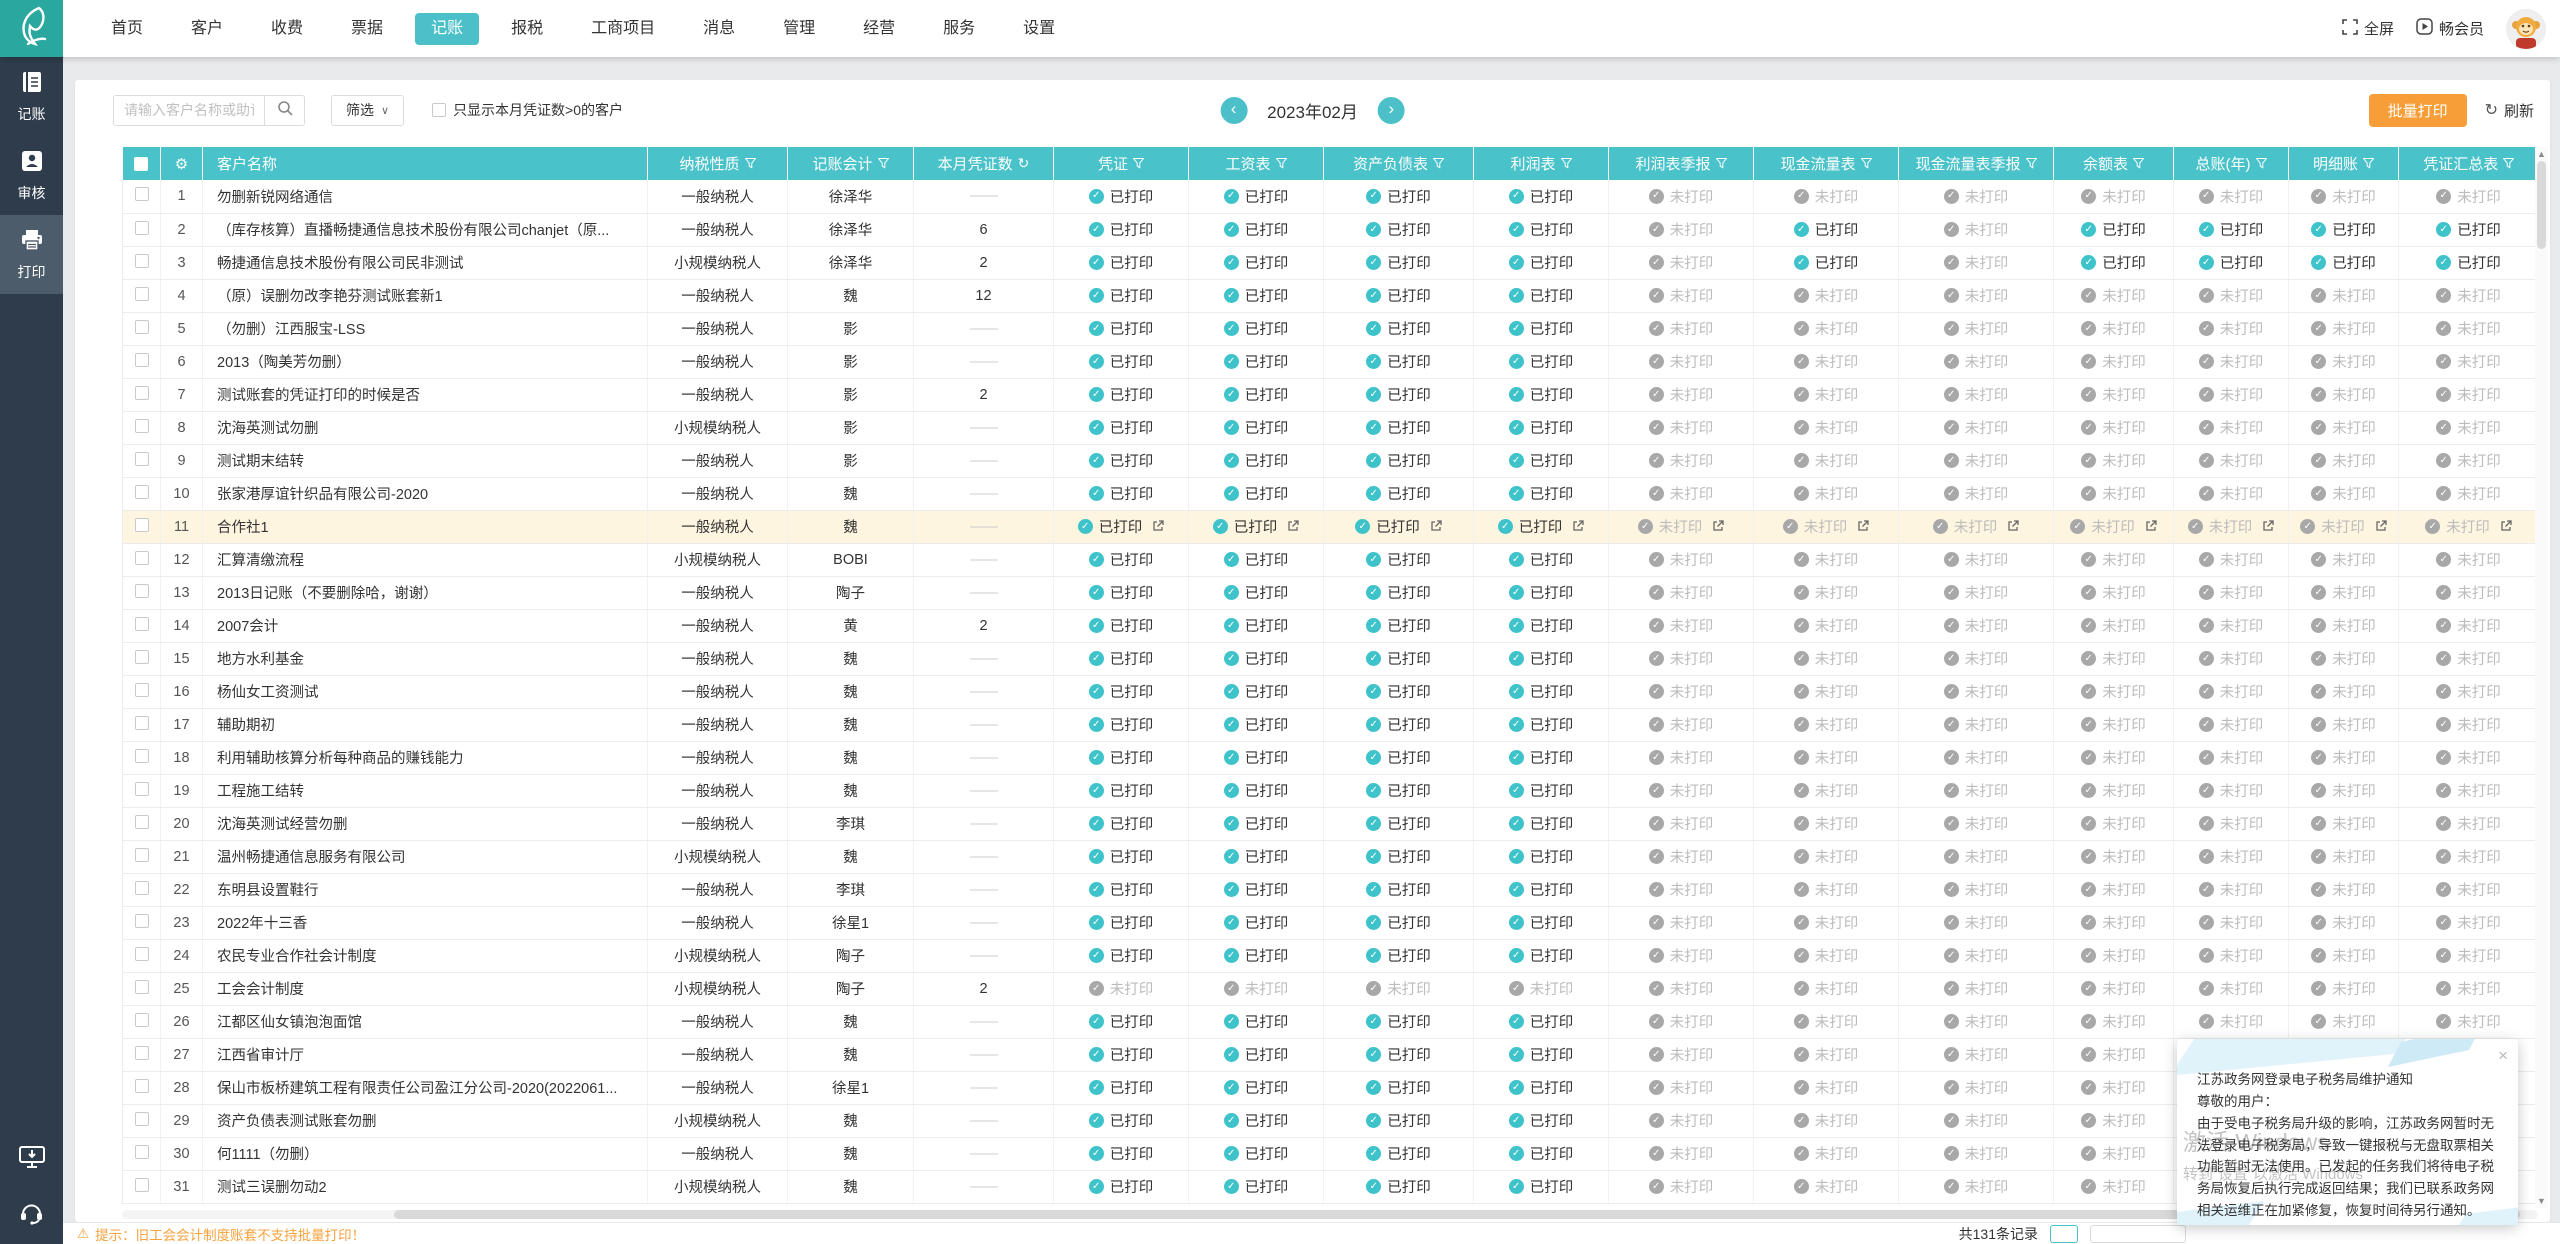 The height and width of the screenshot is (1244, 2560). What do you see at coordinates (425, 857) in the screenshot?
I see `customer-name-cell: 温州畅捷通信息服务有限公司` at bounding box center [425, 857].